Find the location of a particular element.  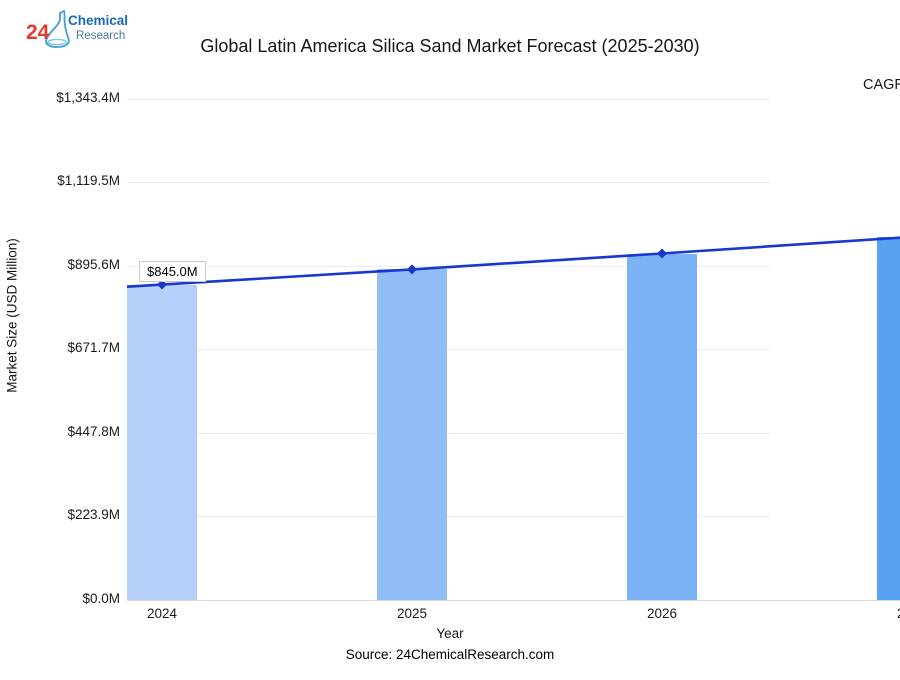

logo-number: 24 is located at coordinates (38, 32).